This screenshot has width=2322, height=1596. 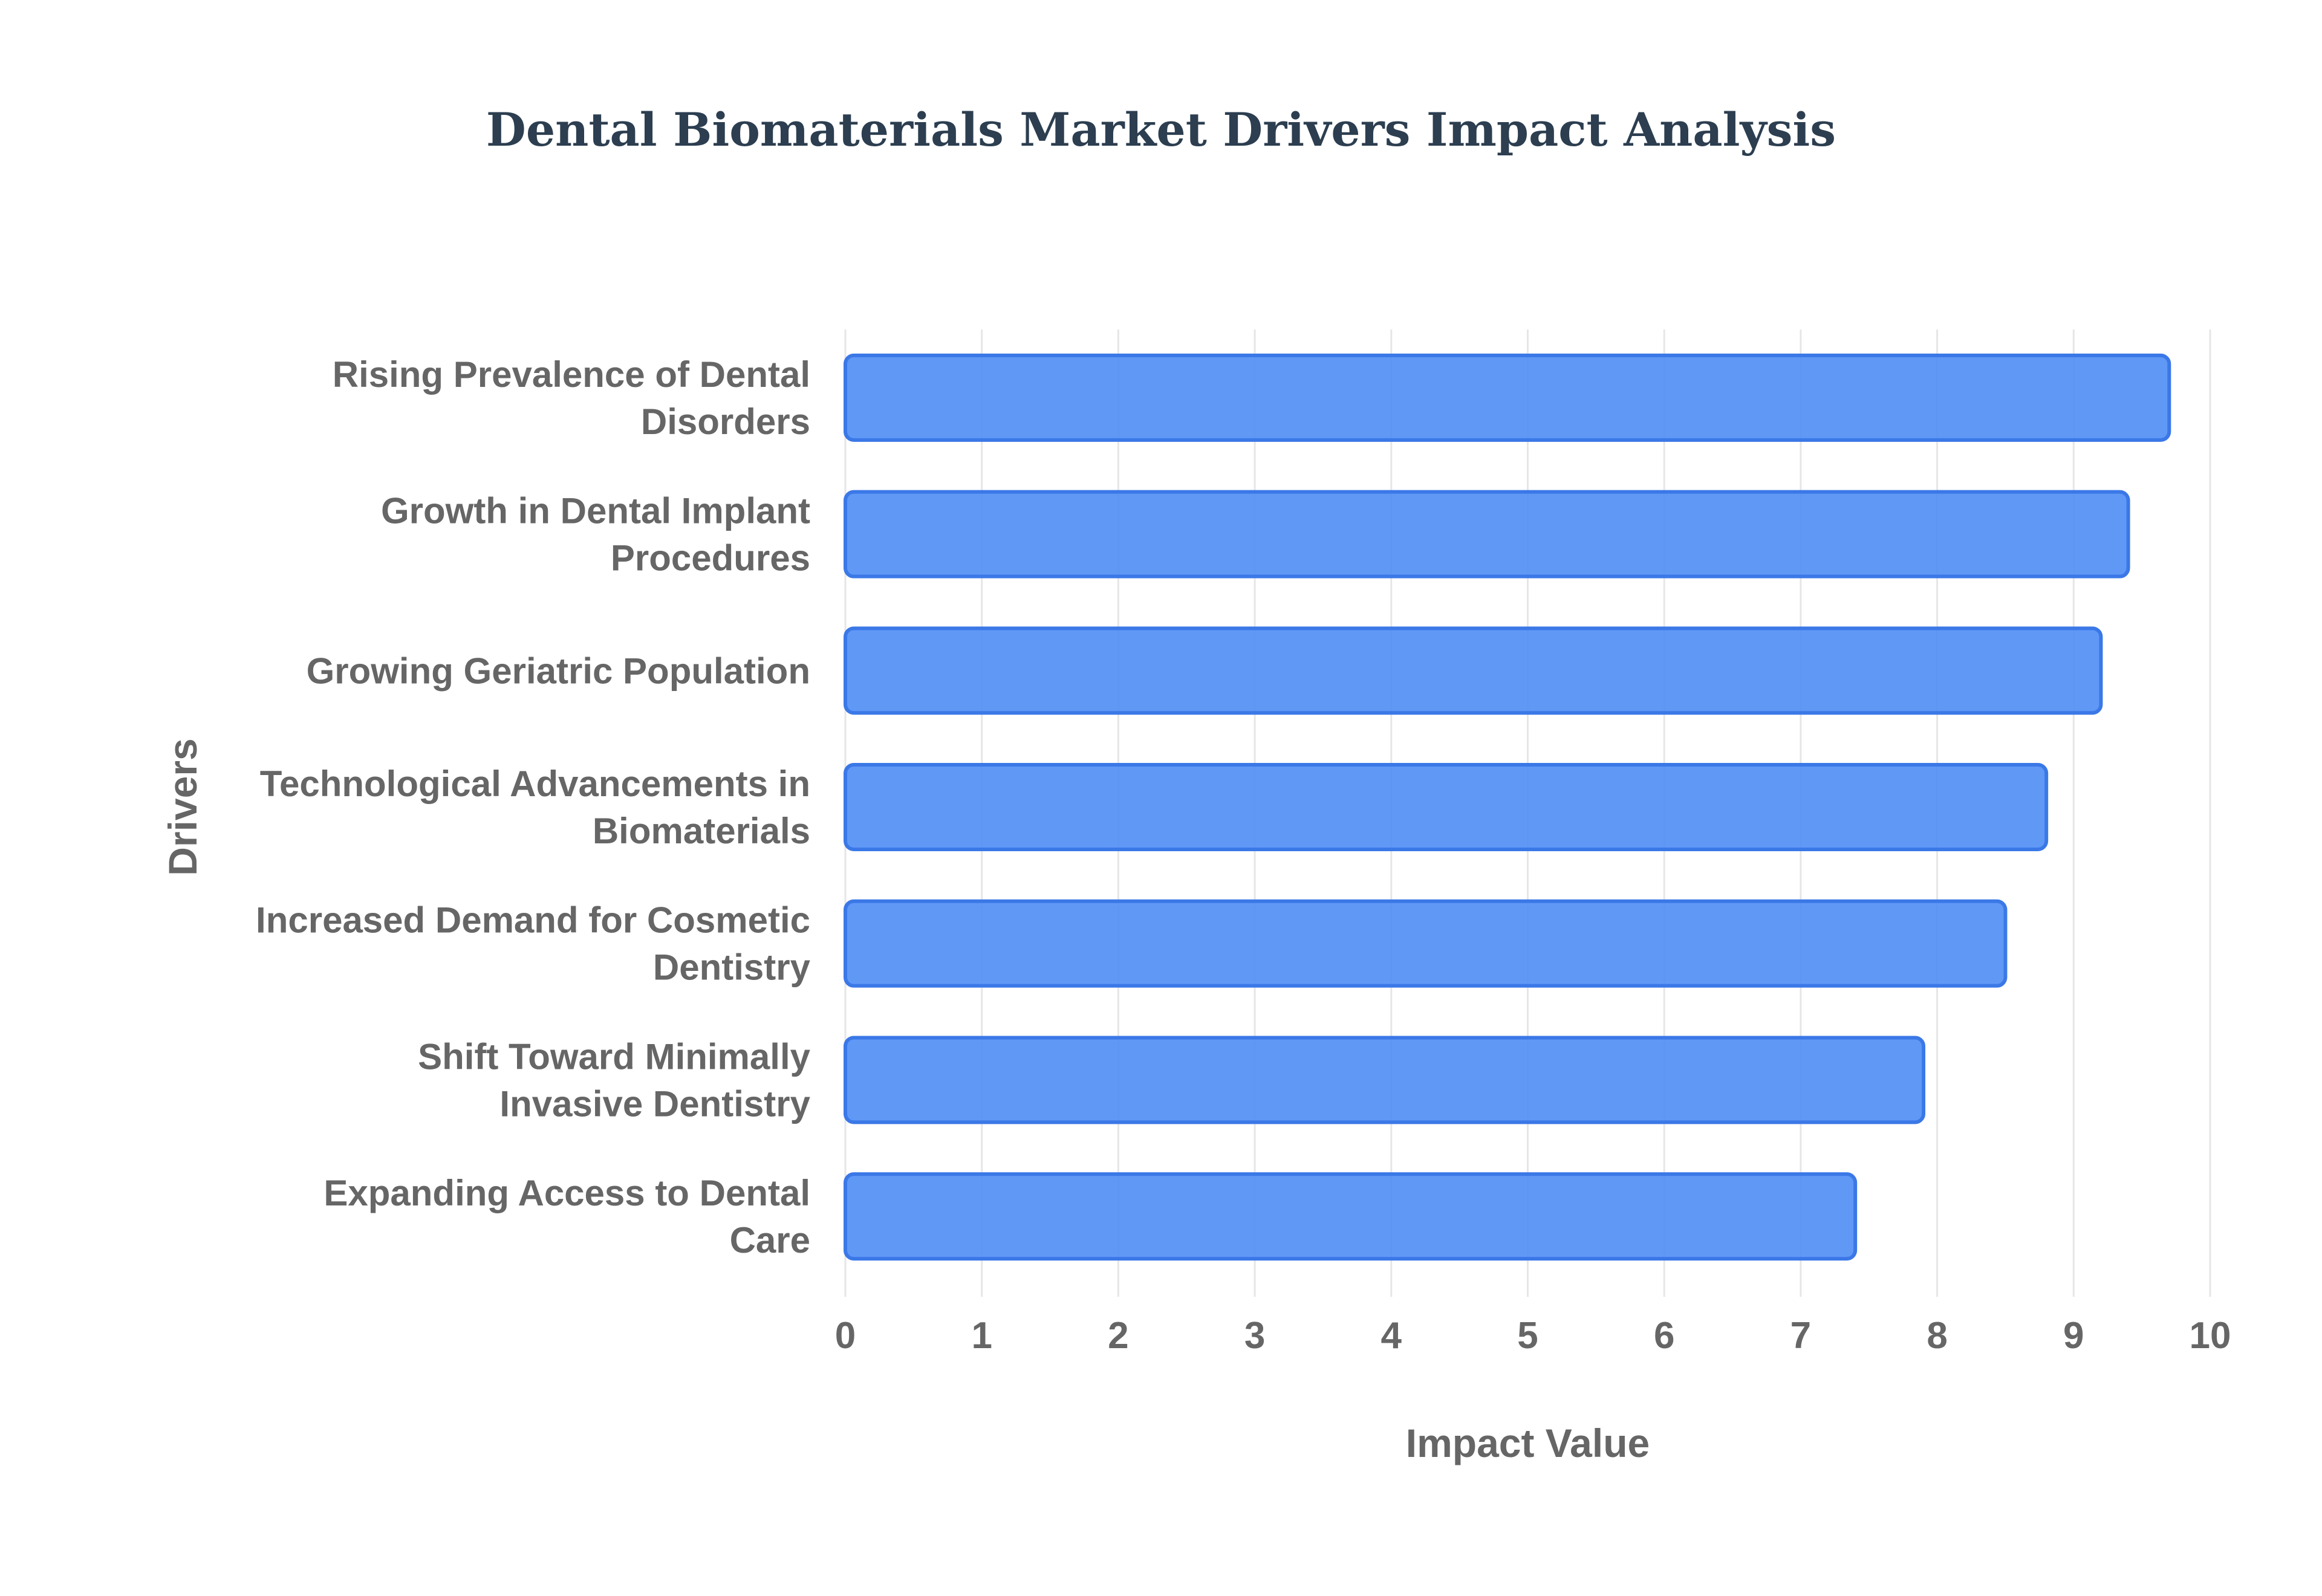 I want to click on y-tick-label: Procedures, so click(x=710, y=558).